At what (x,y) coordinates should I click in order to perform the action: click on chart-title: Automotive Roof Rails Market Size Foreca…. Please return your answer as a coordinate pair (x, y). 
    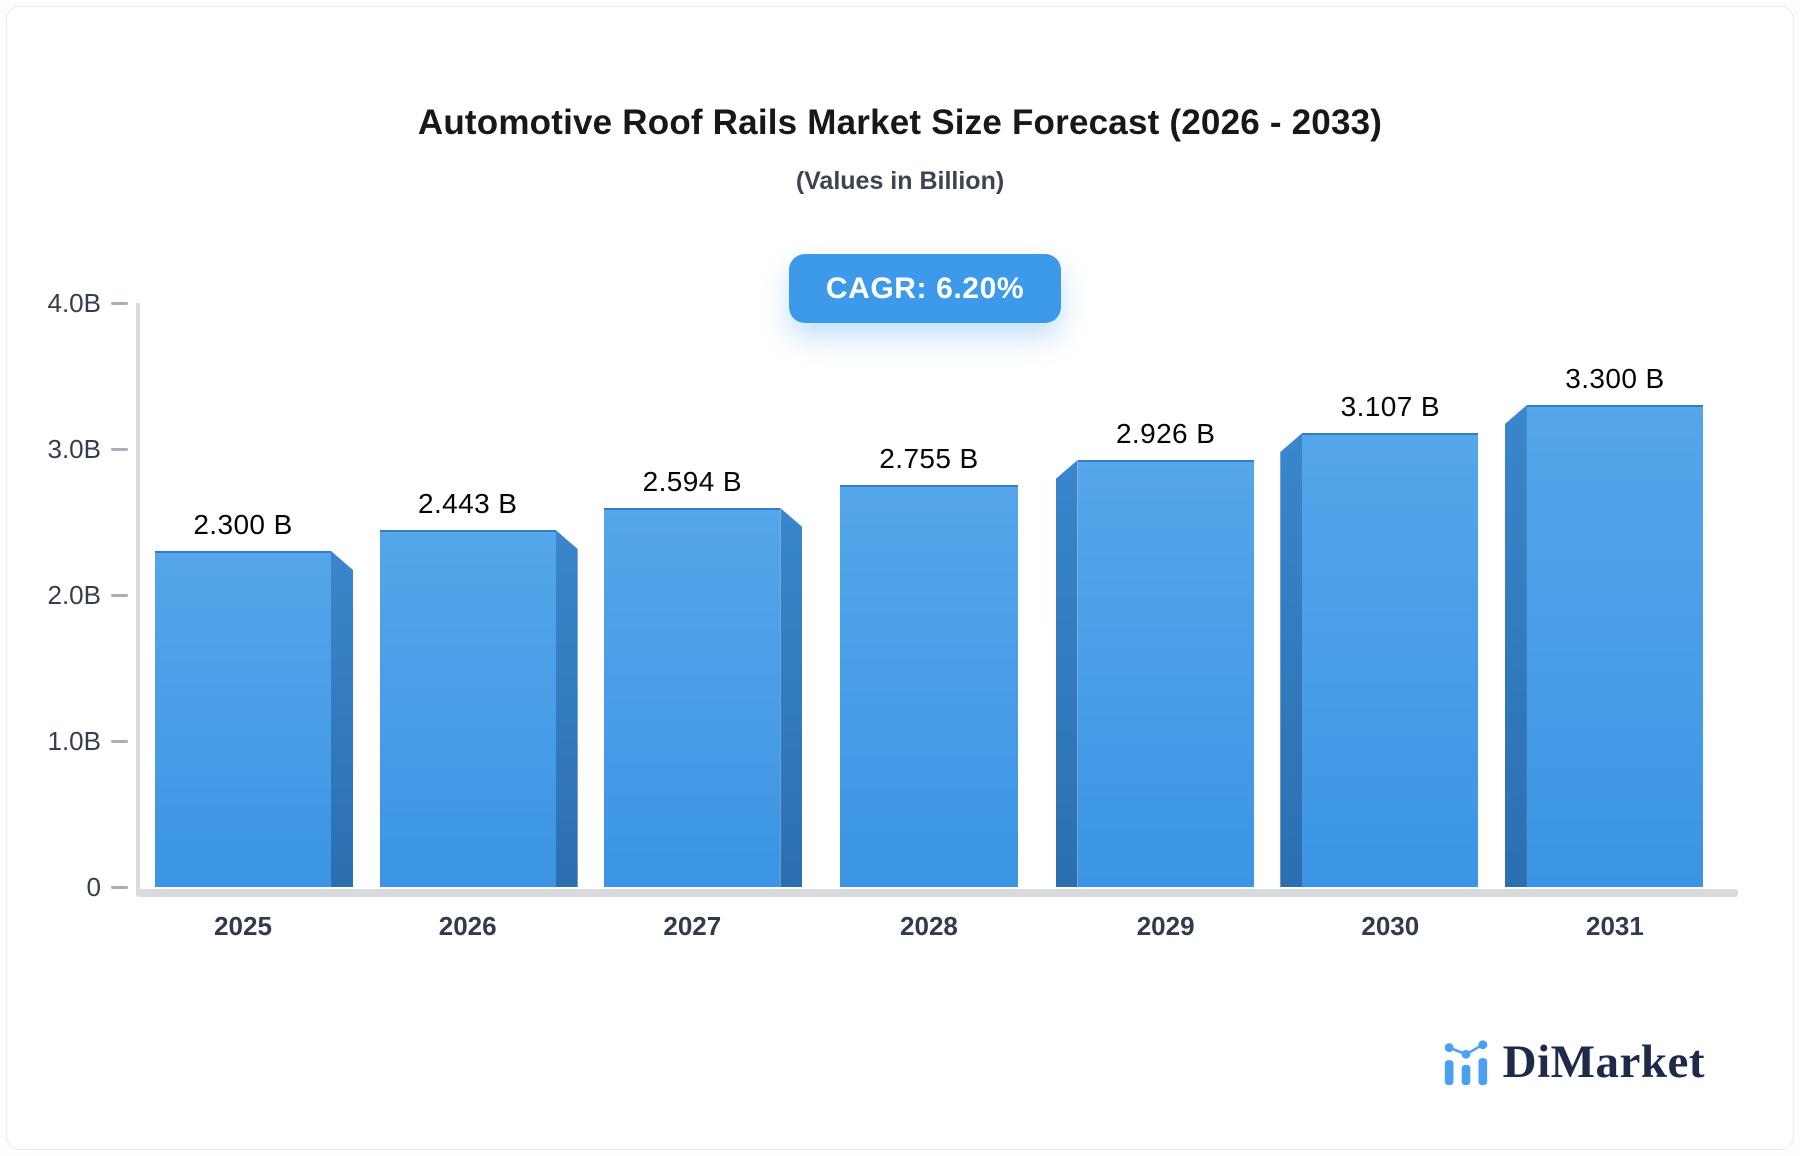
    Looking at the image, I should click on (900, 122).